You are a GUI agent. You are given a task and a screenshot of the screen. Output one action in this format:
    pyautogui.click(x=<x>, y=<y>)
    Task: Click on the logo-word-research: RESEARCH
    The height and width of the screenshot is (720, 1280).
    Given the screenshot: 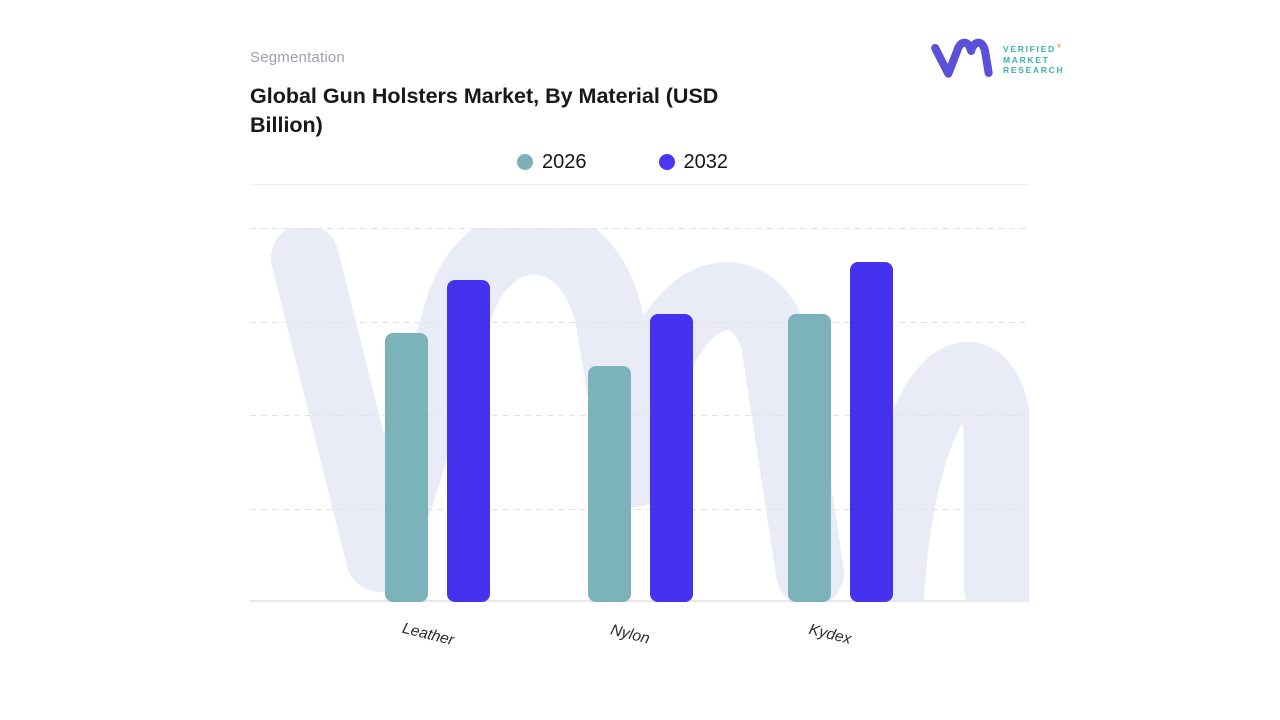 What is the action you would take?
    pyautogui.click(x=1034, y=70)
    